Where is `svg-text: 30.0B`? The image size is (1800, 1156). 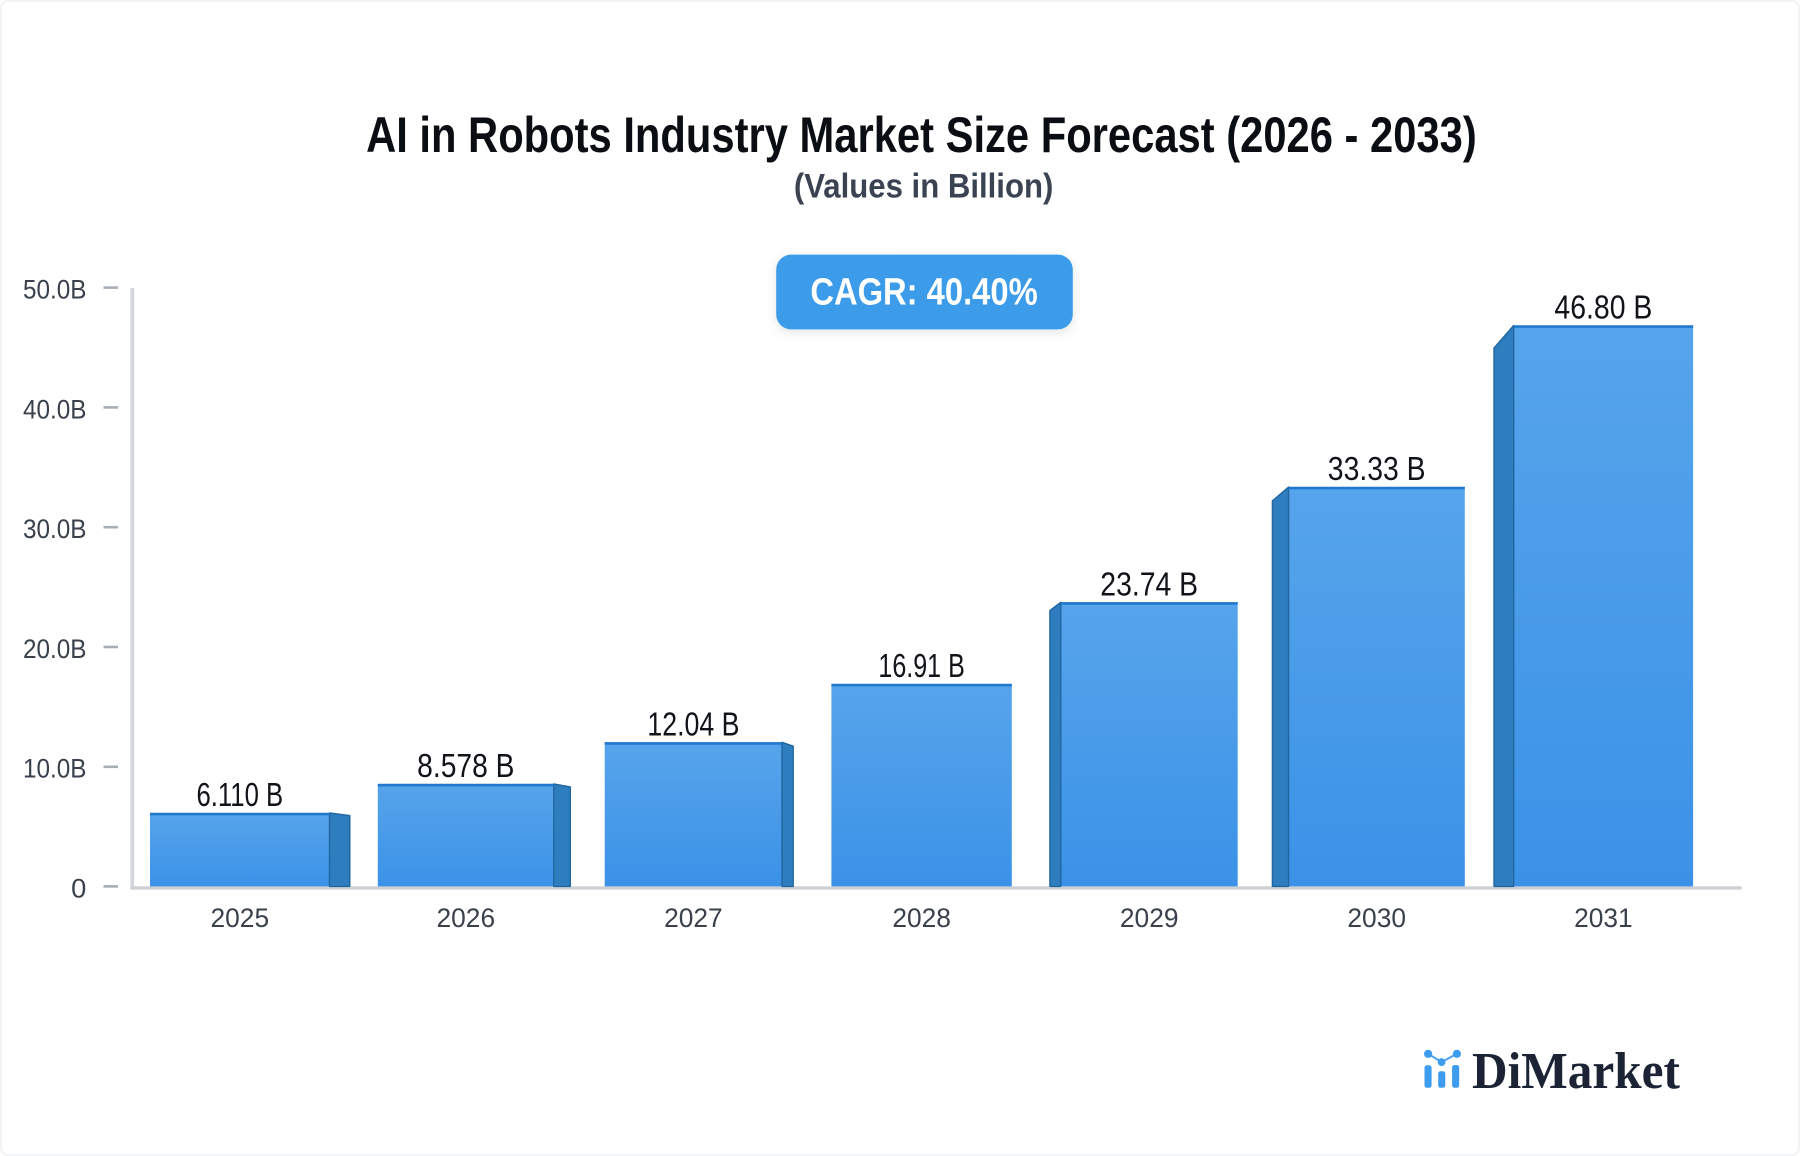
svg-text: 30.0B is located at coordinates (54, 530).